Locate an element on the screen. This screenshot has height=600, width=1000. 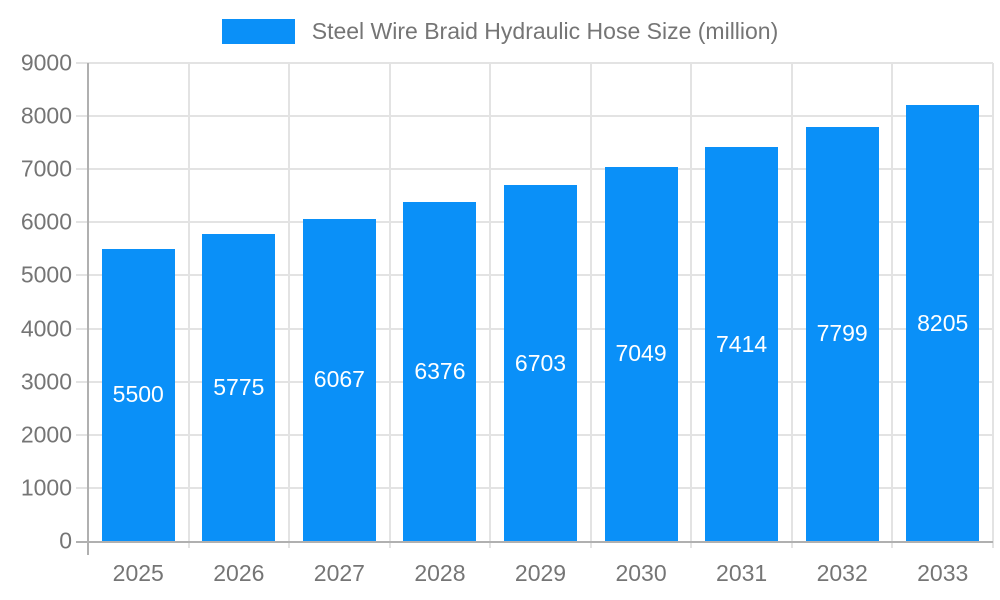
x-axis-tick-label: 2030 is located at coordinates (641, 573).